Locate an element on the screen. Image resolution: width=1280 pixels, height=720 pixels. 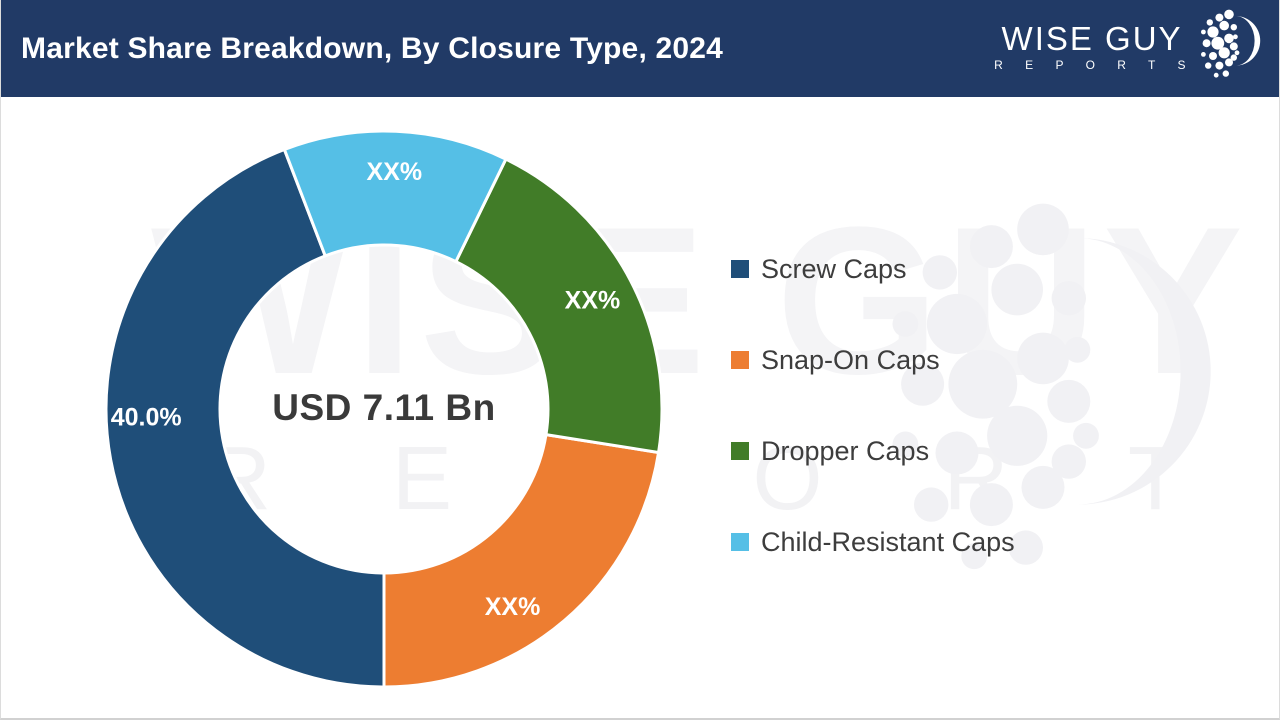
logo-text: WISE GUY R E P O R T S is located at coordinates (1092, 46).